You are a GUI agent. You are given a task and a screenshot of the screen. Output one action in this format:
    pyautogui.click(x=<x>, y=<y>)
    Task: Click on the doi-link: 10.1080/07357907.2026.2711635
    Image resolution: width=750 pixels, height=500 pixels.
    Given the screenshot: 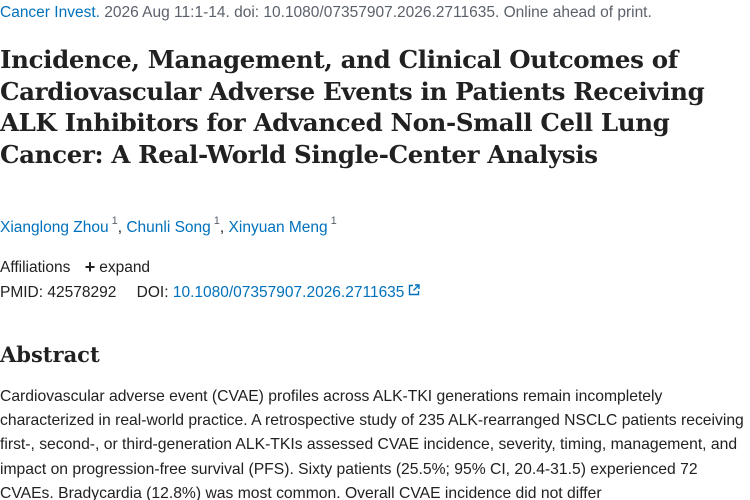 What is the action you would take?
    pyautogui.click(x=297, y=292)
    